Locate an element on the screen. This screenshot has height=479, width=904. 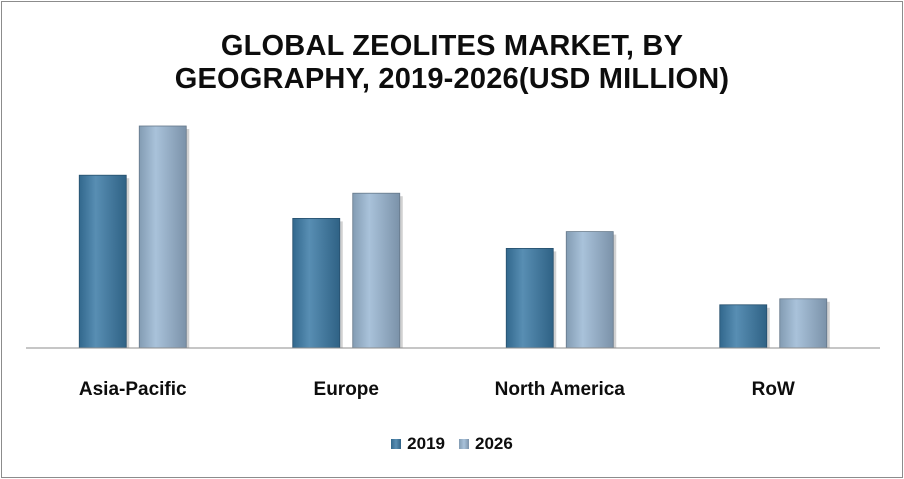
category-label-row: RoW is located at coordinates (773, 389).